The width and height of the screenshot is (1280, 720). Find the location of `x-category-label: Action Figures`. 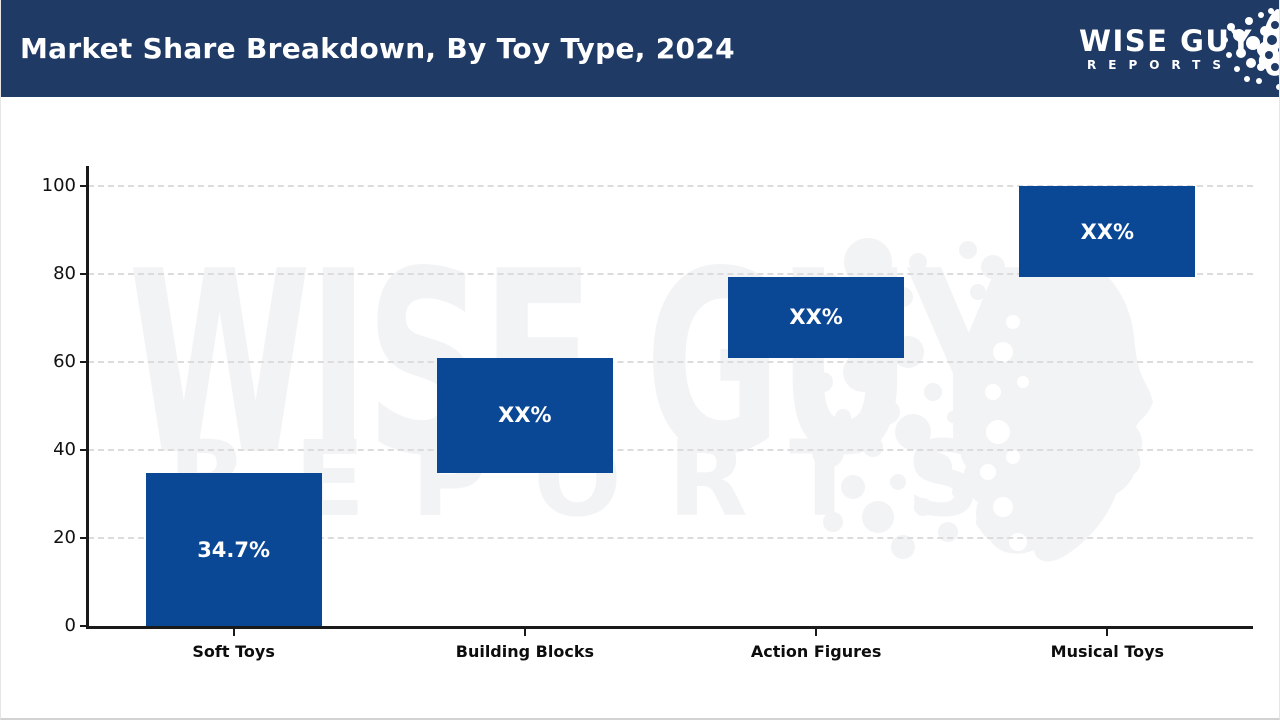

x-category-label: Action Figures is located at coordinates (816, 651).